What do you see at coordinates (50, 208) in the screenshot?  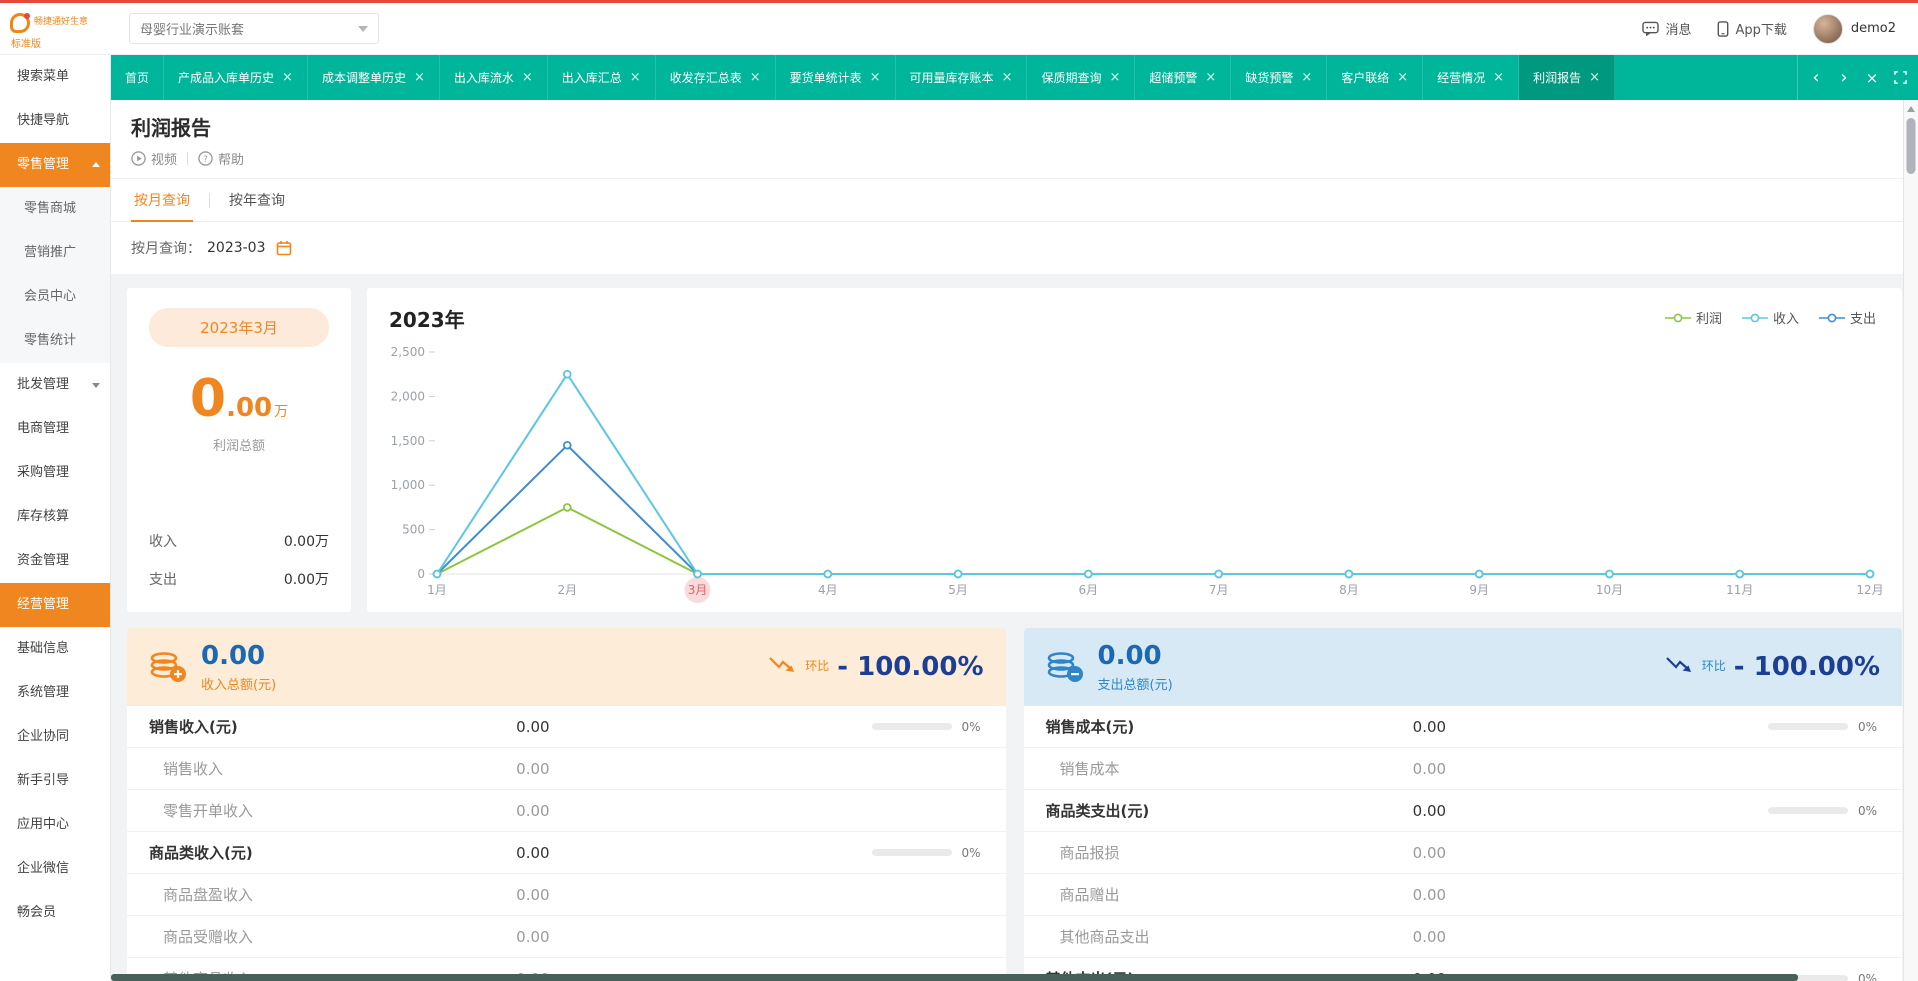 I see `sidebar-item-label: 零售商城` at bounding box center [50, 208].